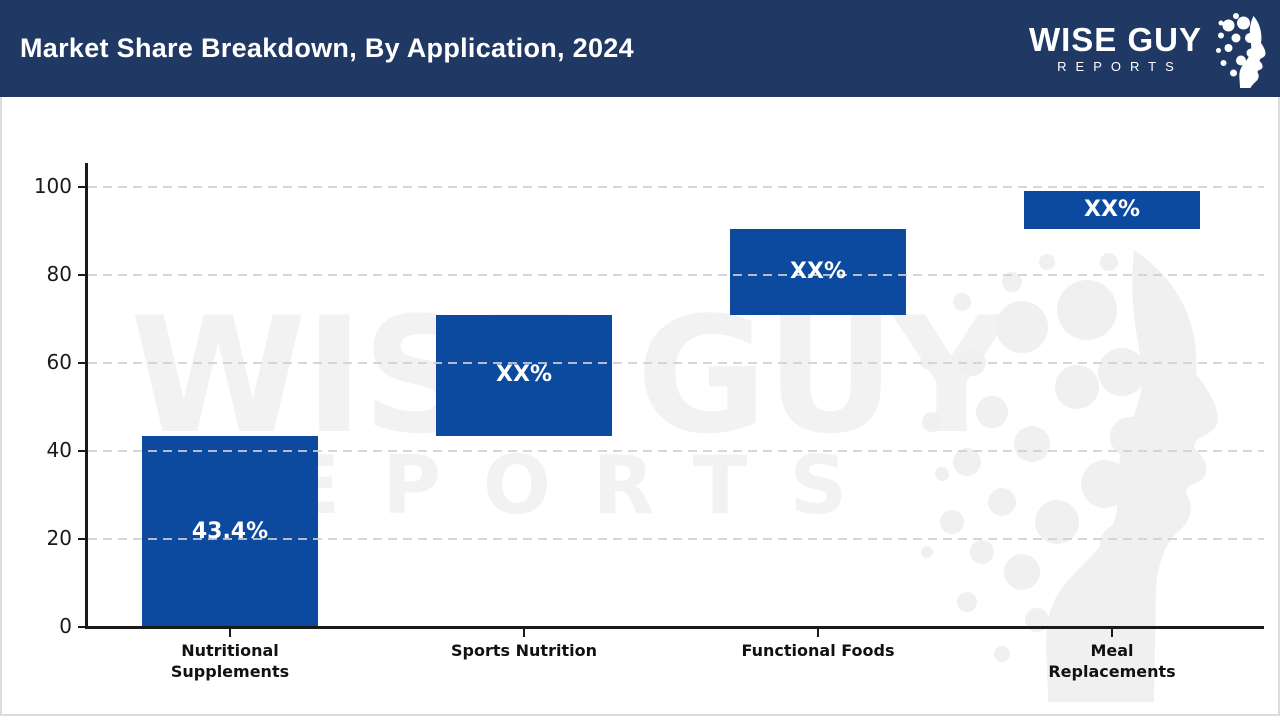 This screenshot has width=1280, height=720. Describe the element at coordinates (1115, 39) in the screenshot. I see `logo-wordmark: WISE GUY` at that location.